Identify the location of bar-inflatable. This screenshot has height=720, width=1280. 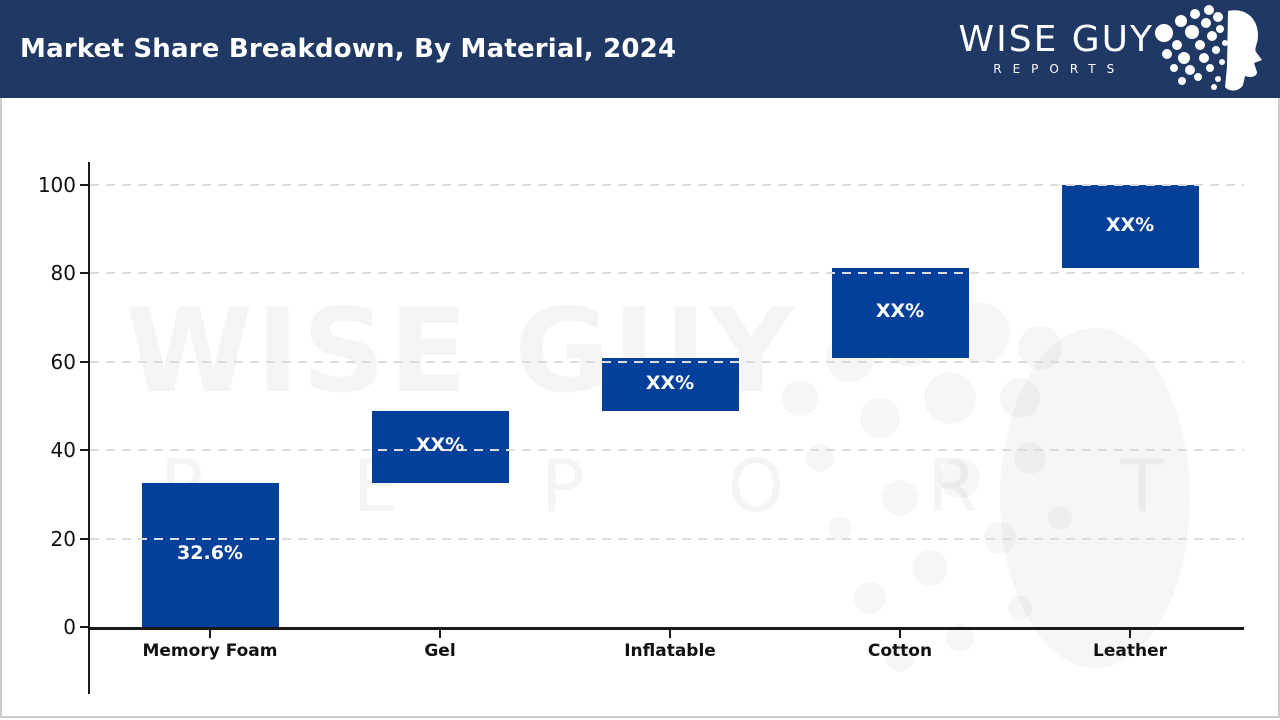
(670, 384).